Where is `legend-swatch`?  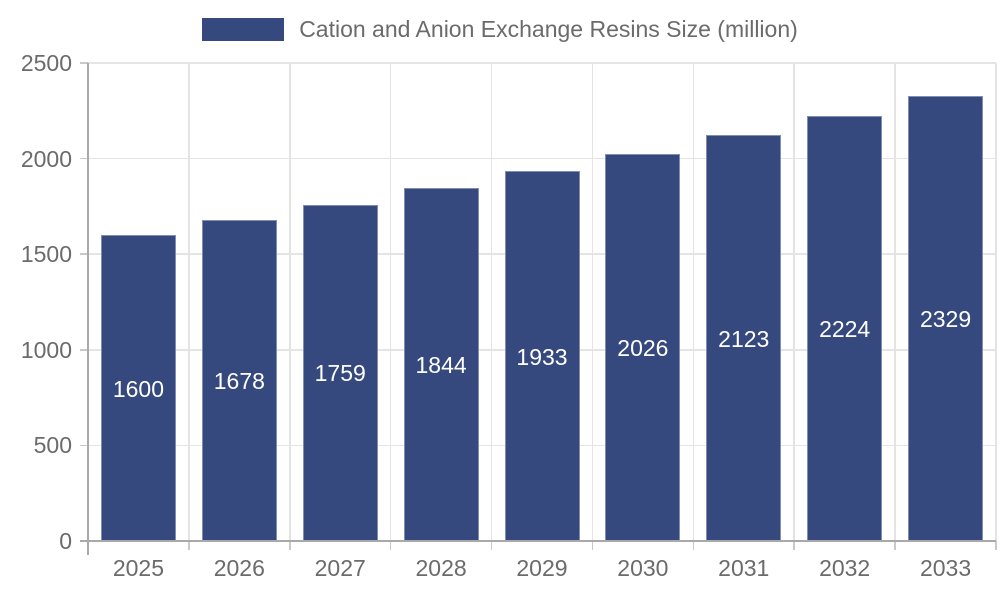 legend-swatch is located at coordinates (243, 29).